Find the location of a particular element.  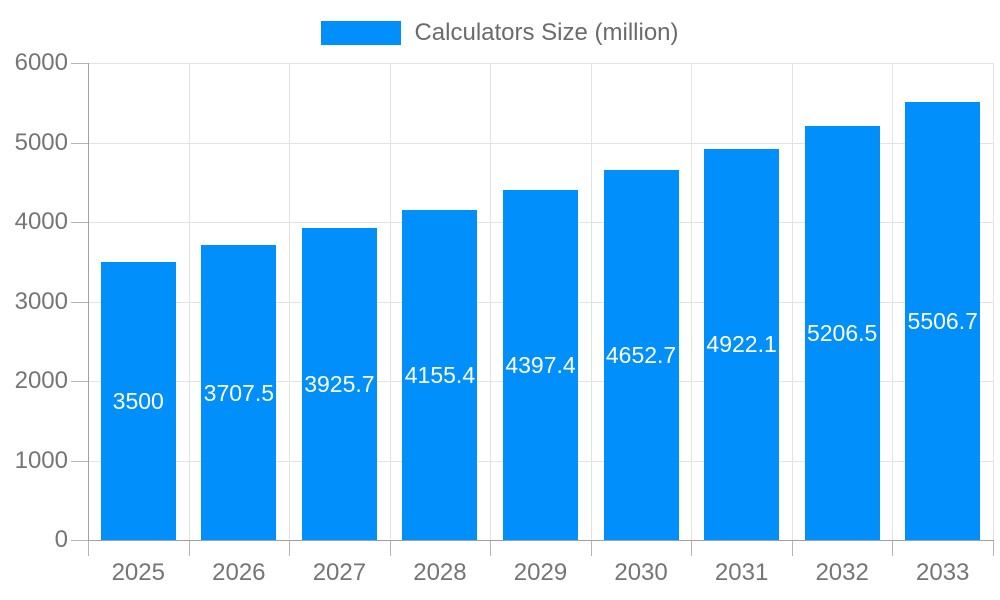

y-axis-label: 1000 is located at coordinates (41, 460).